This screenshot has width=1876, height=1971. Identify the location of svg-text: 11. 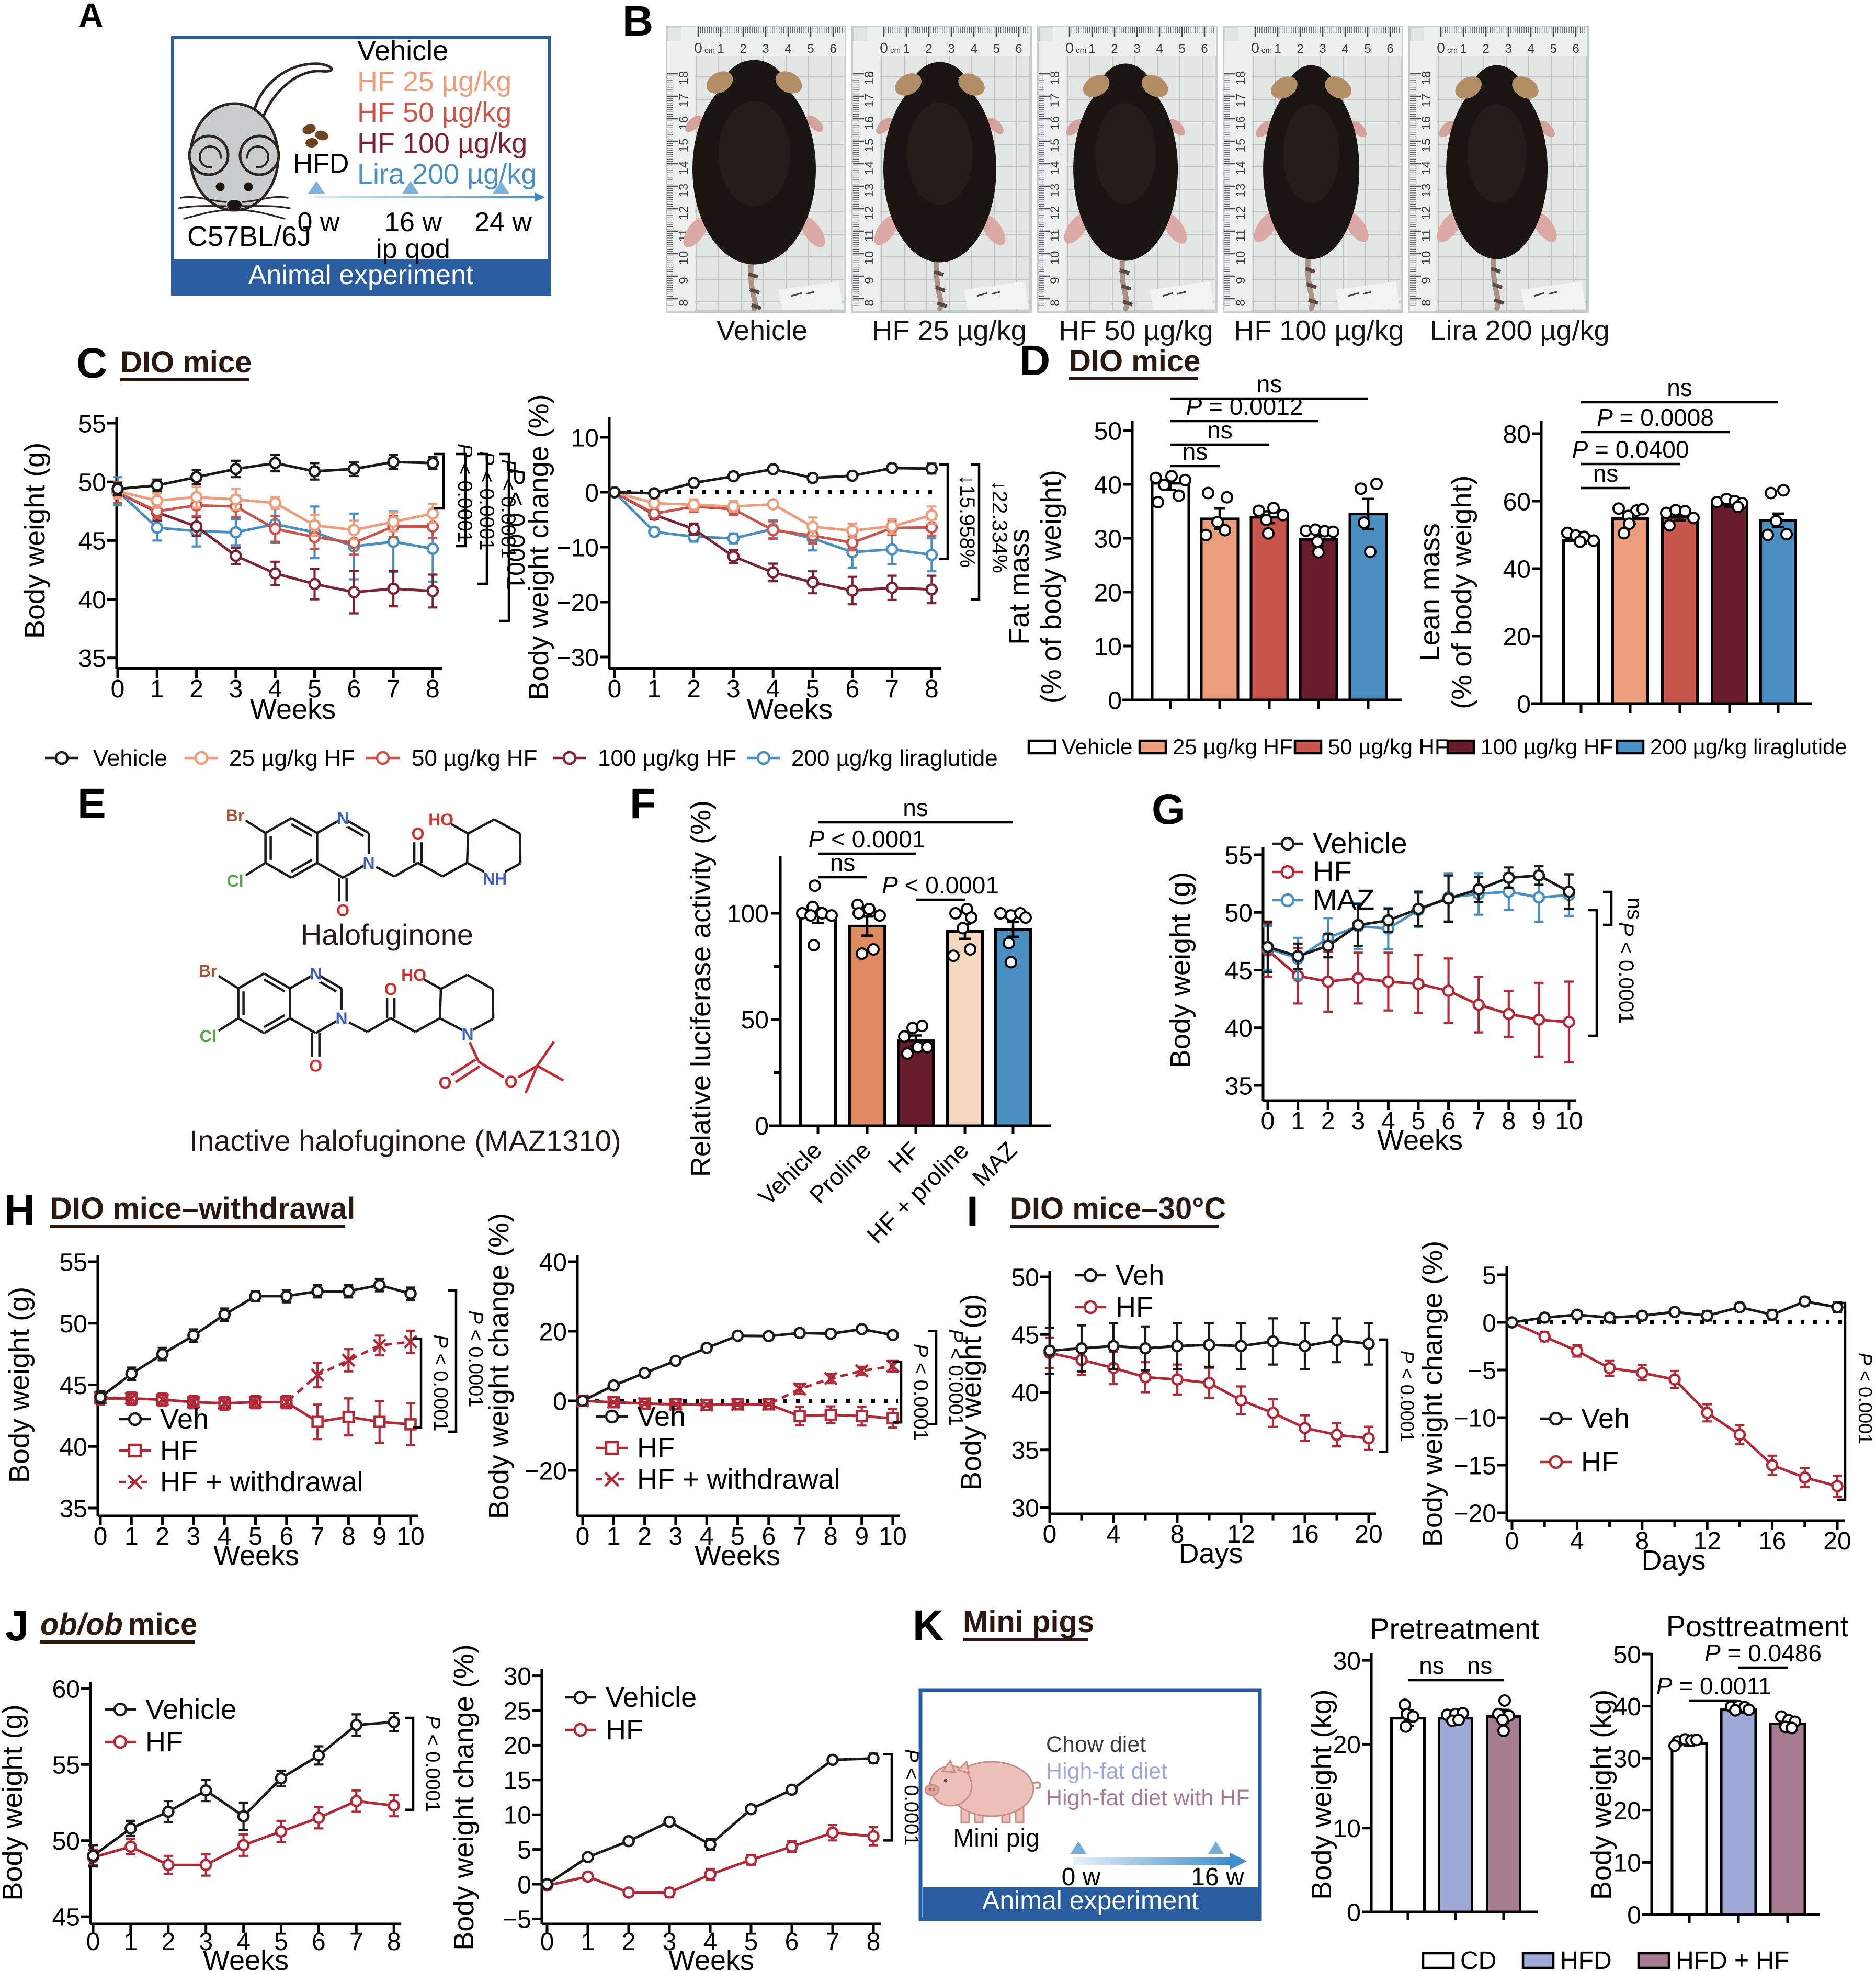
(1241, 235).